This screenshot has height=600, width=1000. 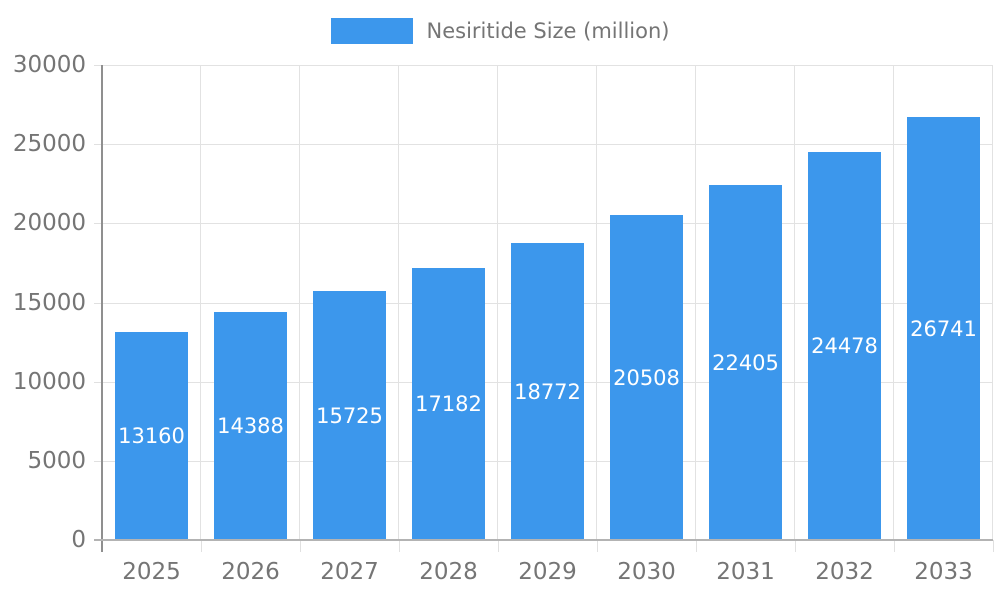 What do you see at coordinates (56, 461) in the screenshot?
I see `y-axis-tick-label: 5000` at bounding box center [56, 461].